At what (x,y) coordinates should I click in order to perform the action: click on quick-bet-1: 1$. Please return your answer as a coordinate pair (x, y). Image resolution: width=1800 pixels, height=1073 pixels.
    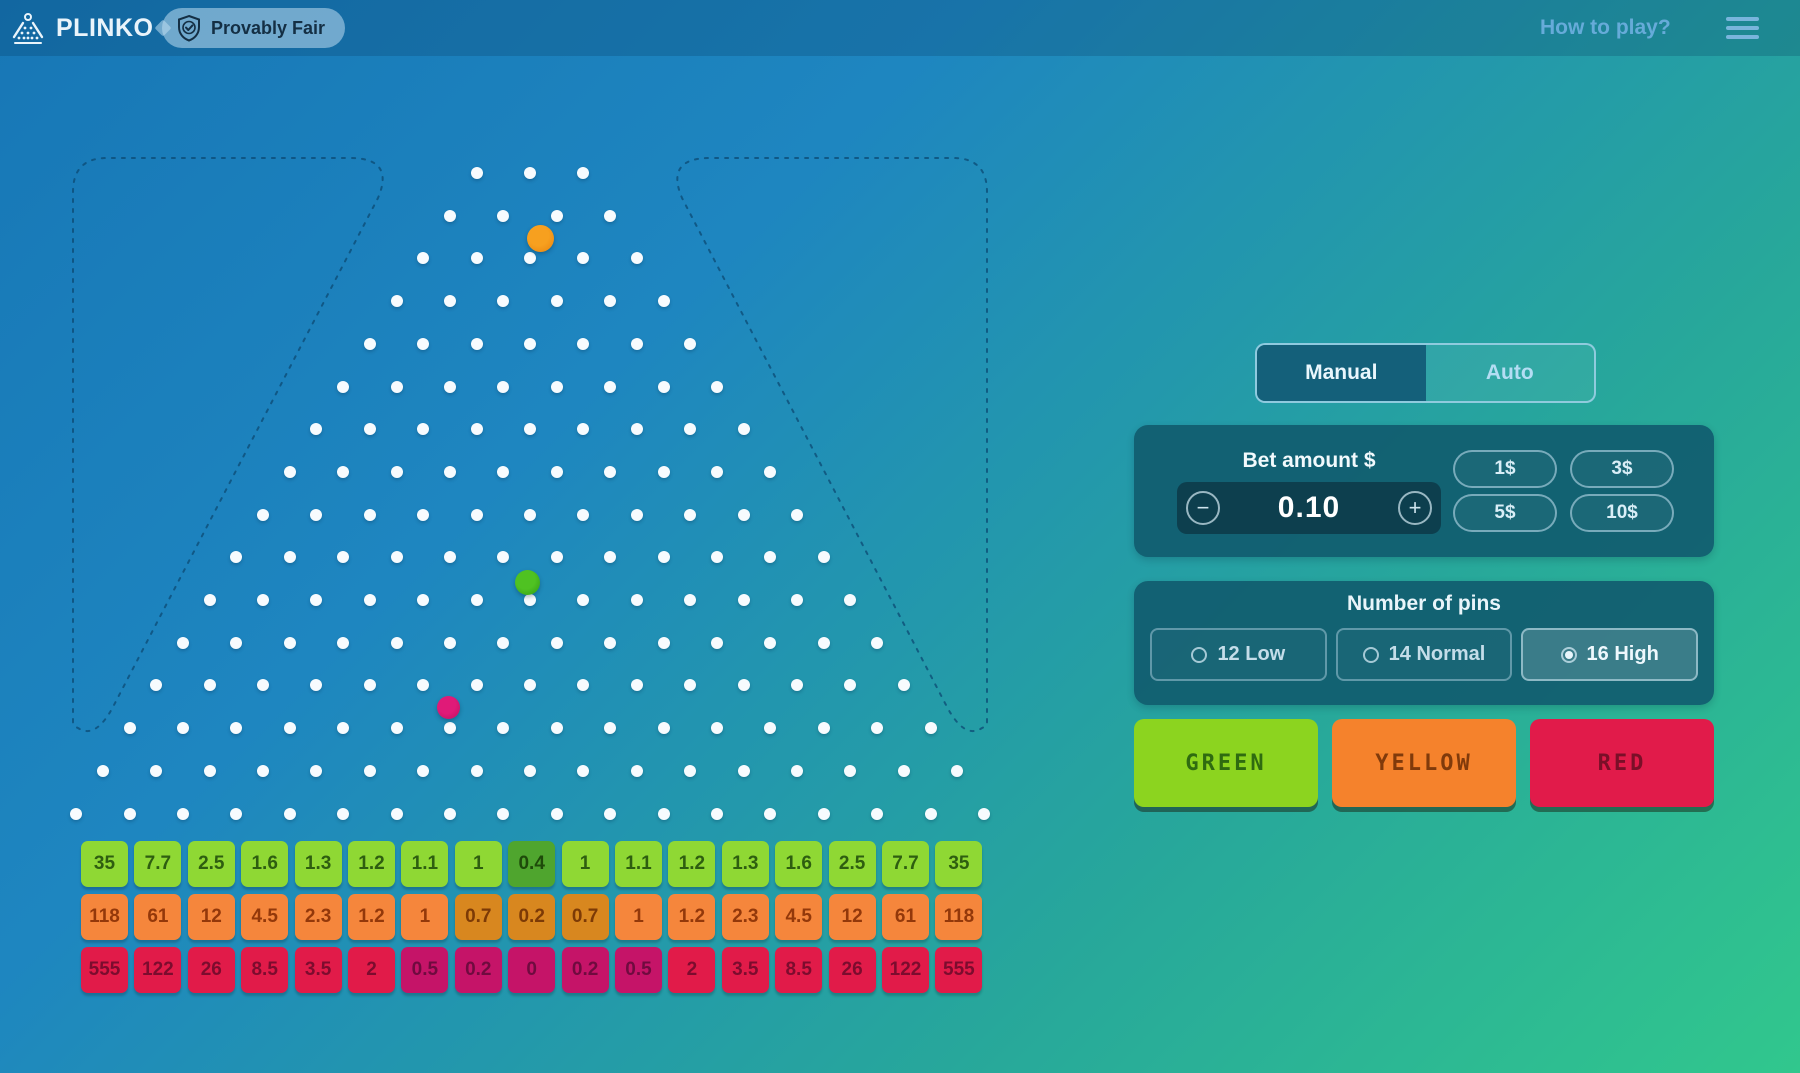
    Looking at the image, I should click on (1505, 469).